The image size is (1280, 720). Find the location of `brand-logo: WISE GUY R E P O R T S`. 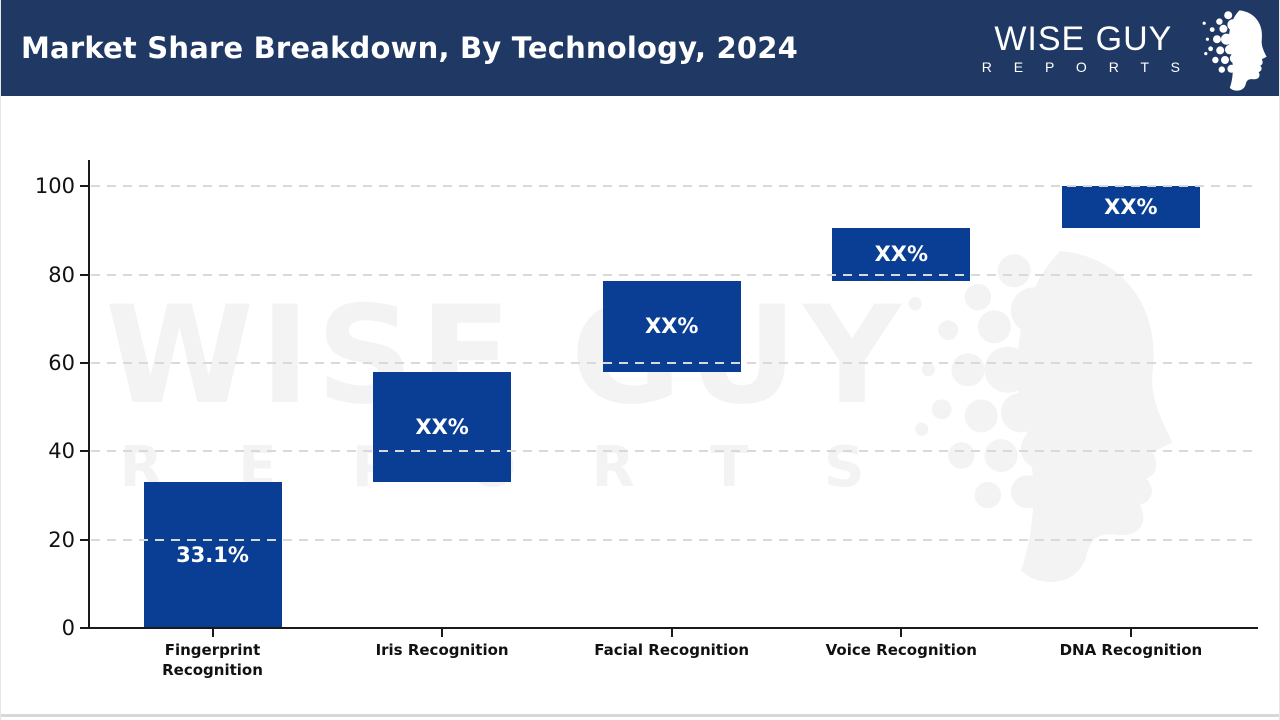

brand-logo: WISE GUY R E P O R T S is located at coordinates (1125, 48).